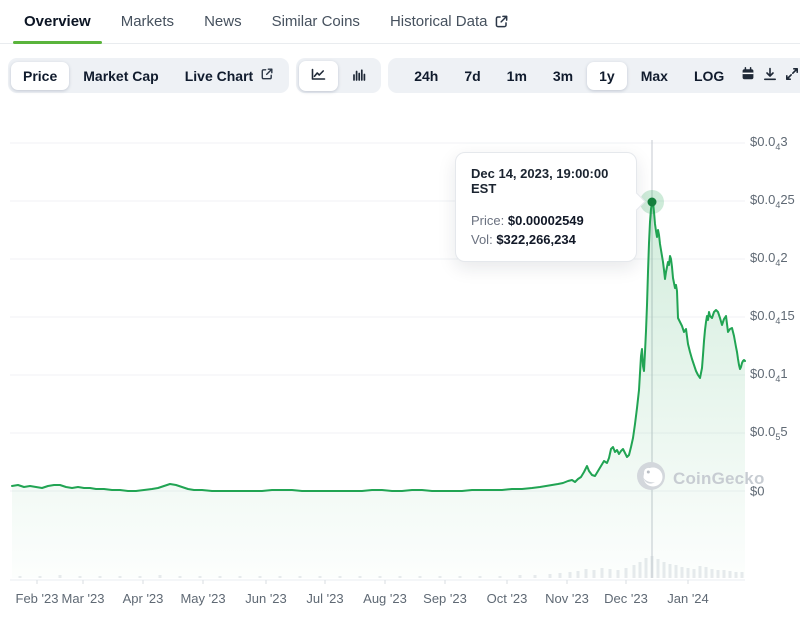 This screenshot has height=619, width=800. I want to click on range-max-button: Max, so click(654, 76).